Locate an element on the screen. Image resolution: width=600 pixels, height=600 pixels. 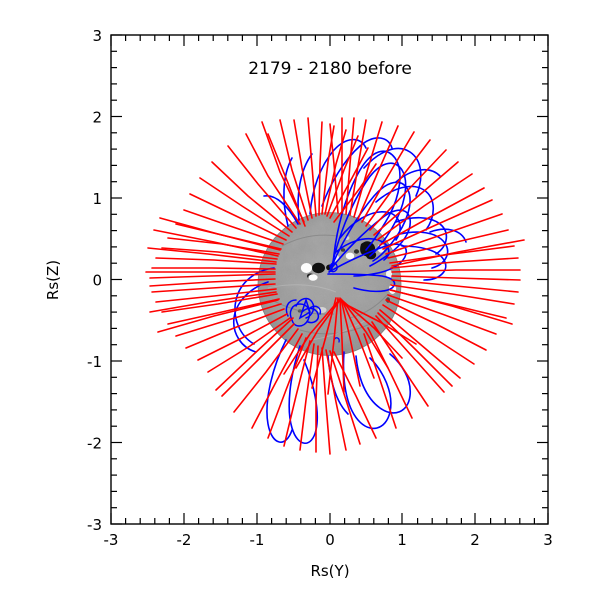
y-tick-label: 0 is located at coordinates (97, 281).